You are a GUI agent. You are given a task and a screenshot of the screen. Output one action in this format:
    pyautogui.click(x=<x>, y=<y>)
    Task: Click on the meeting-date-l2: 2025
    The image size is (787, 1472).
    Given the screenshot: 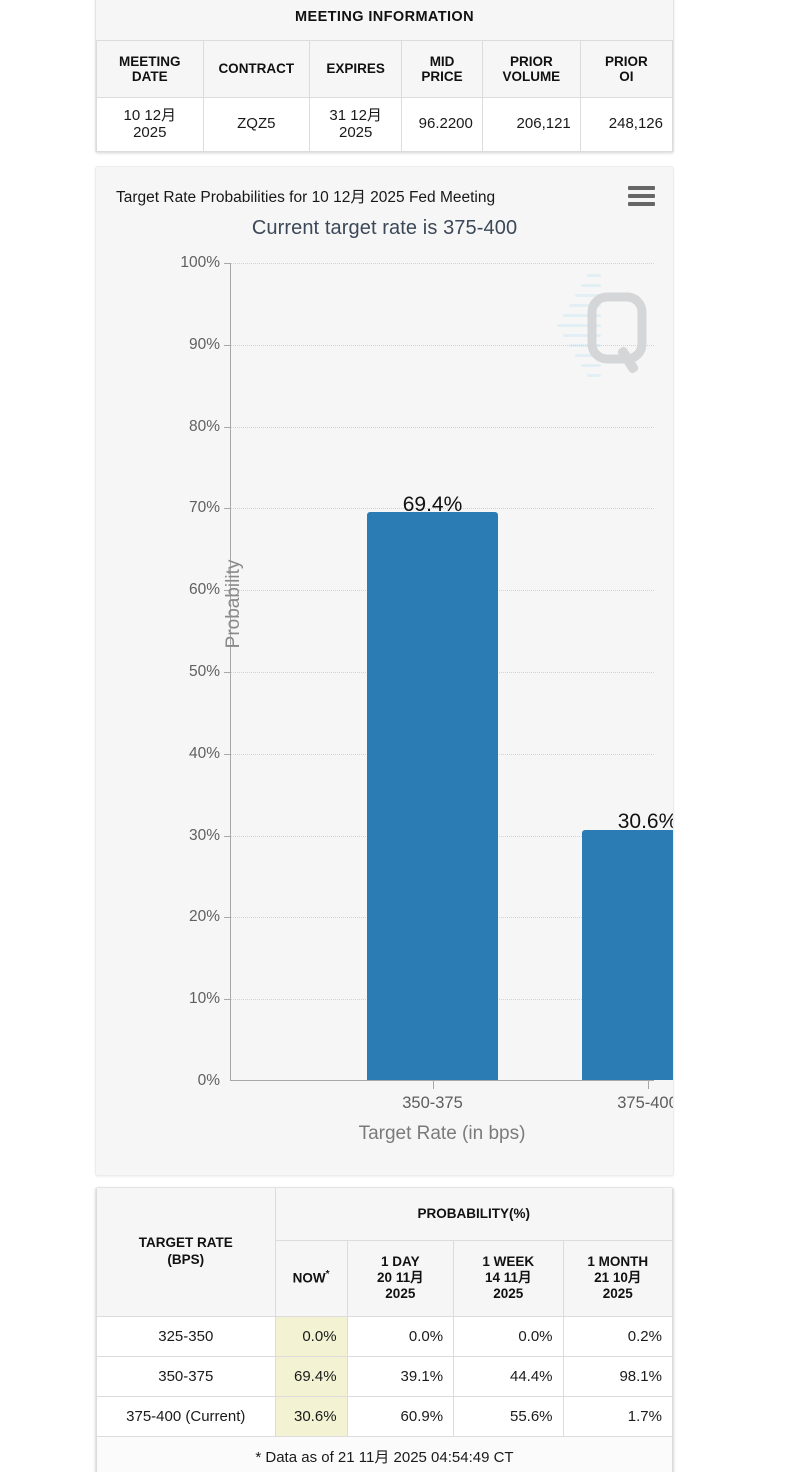 What is the action you would take?
    pyautogui.click(x=150, y=132)
    